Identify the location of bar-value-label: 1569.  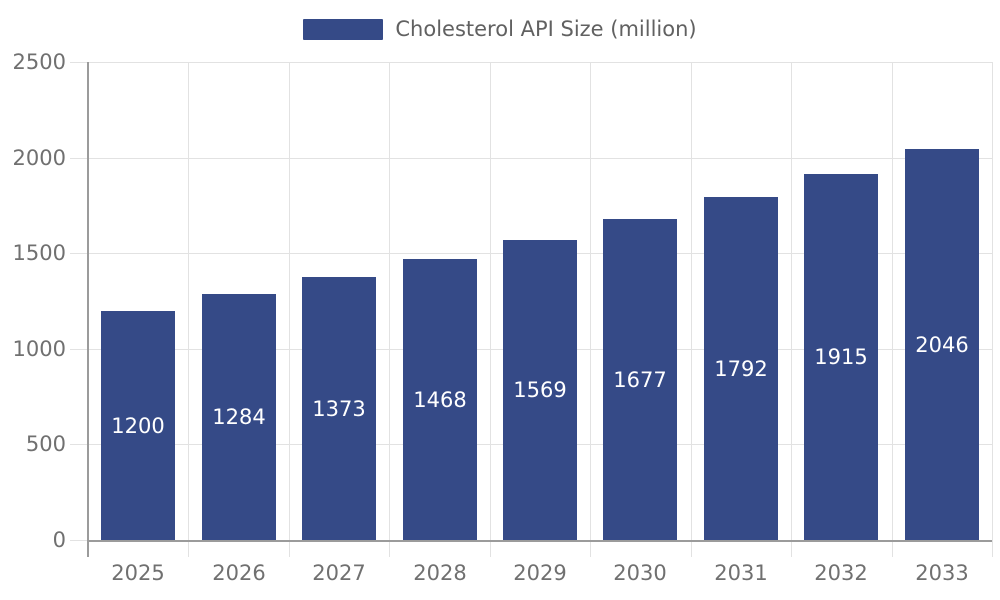
(540, 390).